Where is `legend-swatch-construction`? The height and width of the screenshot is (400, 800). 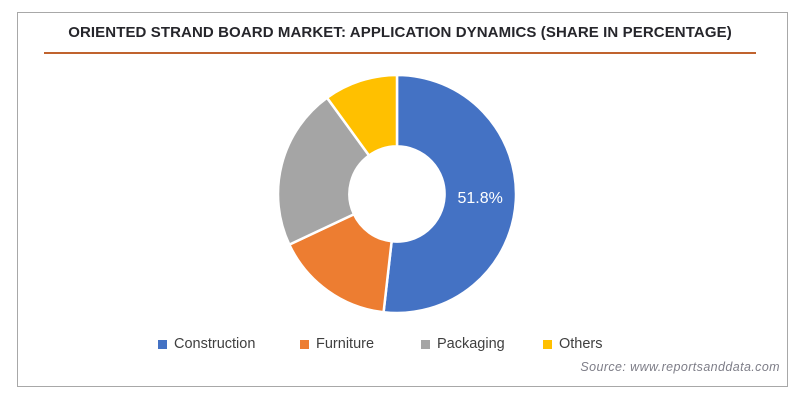 legend-swatch-construction is located at coordinates (162, 344).